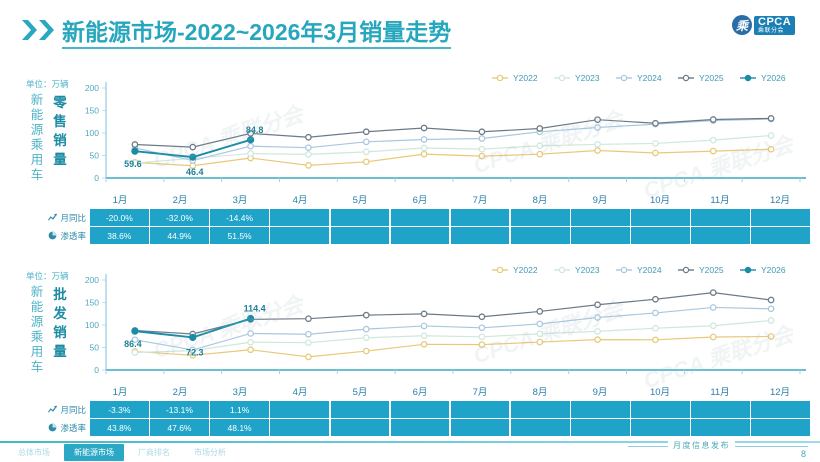 The height and width of the screenshot is (462, 820). I want to click on data-label: 72.3, so click(195, 352).